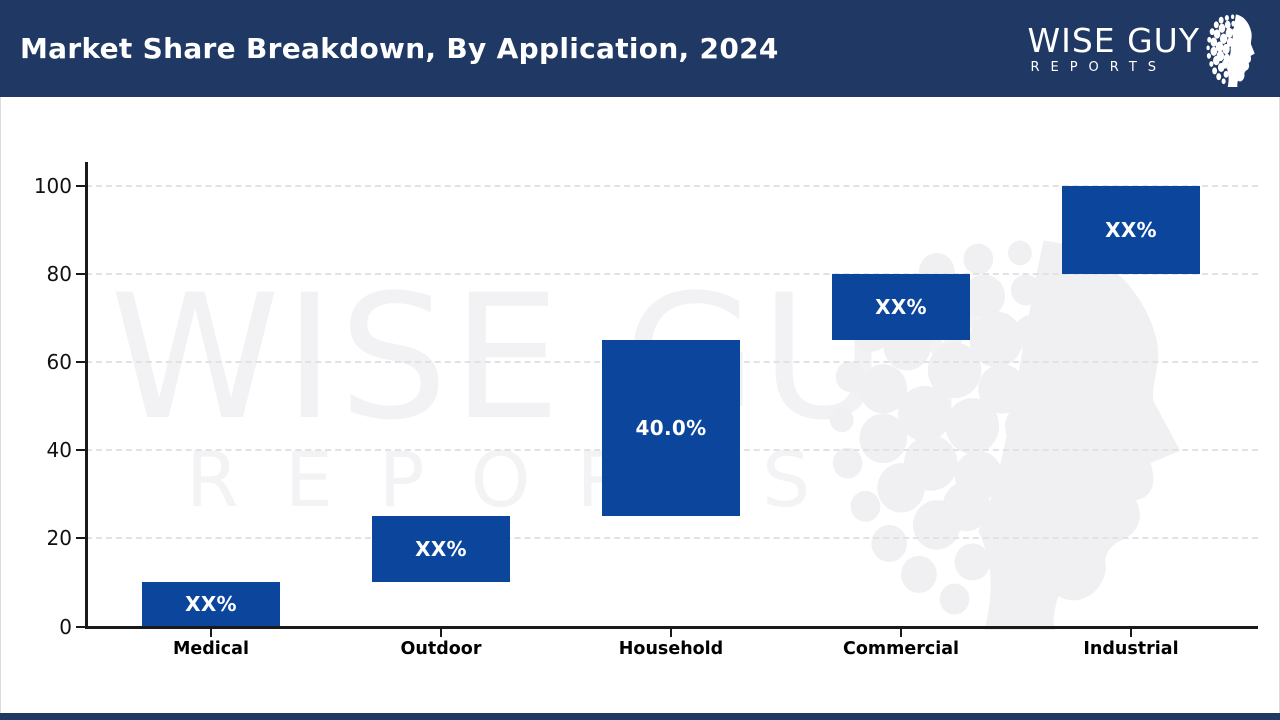 This screenshot has width=1280, height=720. What do you see at coordinates (52, 186) in the screenshot?
I see `y-tick-label-100: 100` at bounding box center [52, 186].